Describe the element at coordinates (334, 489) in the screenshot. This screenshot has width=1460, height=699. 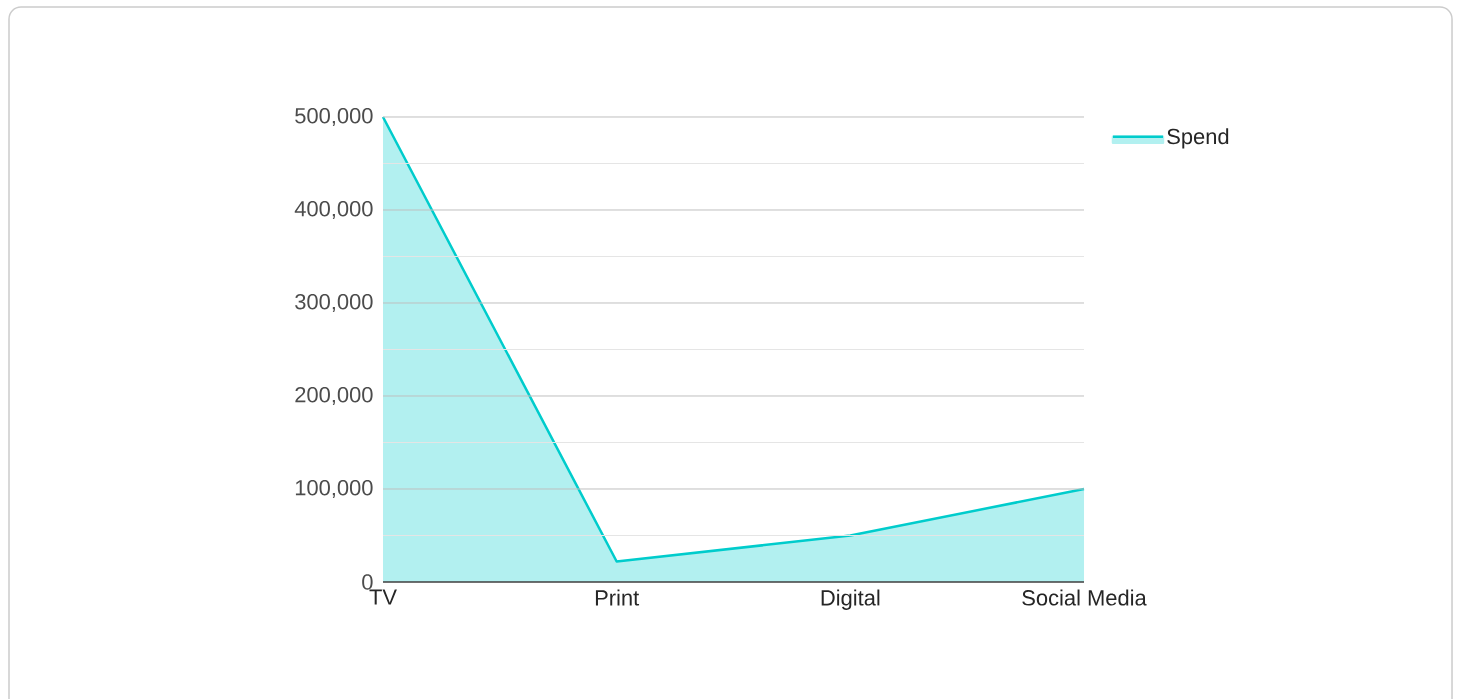
I see `y-tick-label: 100,000` at that location.